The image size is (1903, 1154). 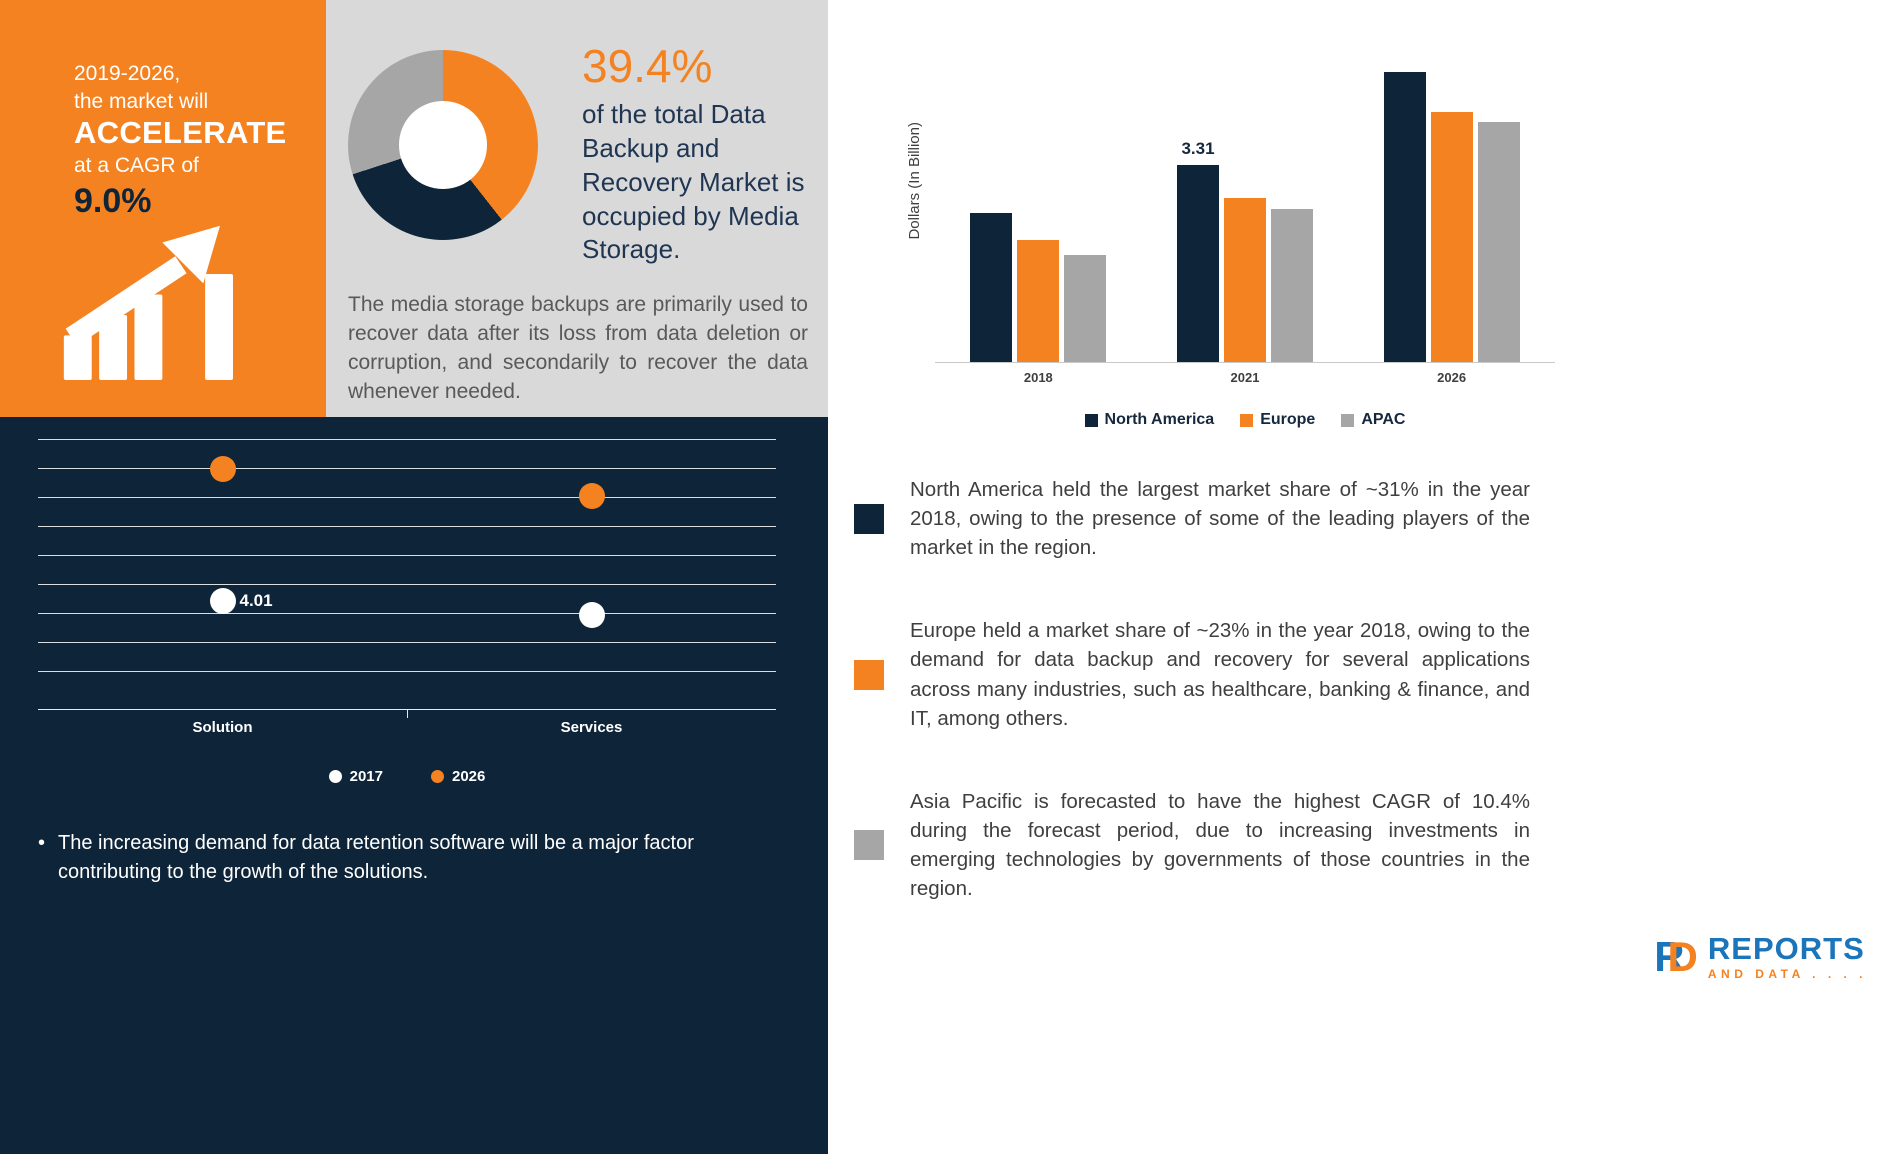 What do you see at coordinates (136, 166) in the screenshot?
I see `cagr-caption: at a CAGR of` at bounding box center [136, 166].